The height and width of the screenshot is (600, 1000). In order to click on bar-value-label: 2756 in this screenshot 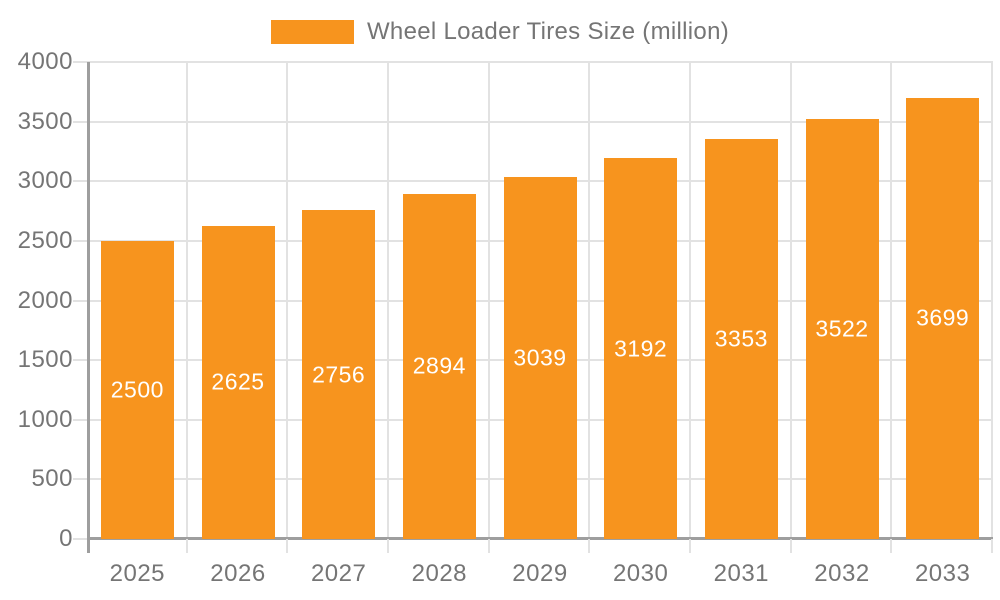, I will do `click(339, 374)`.